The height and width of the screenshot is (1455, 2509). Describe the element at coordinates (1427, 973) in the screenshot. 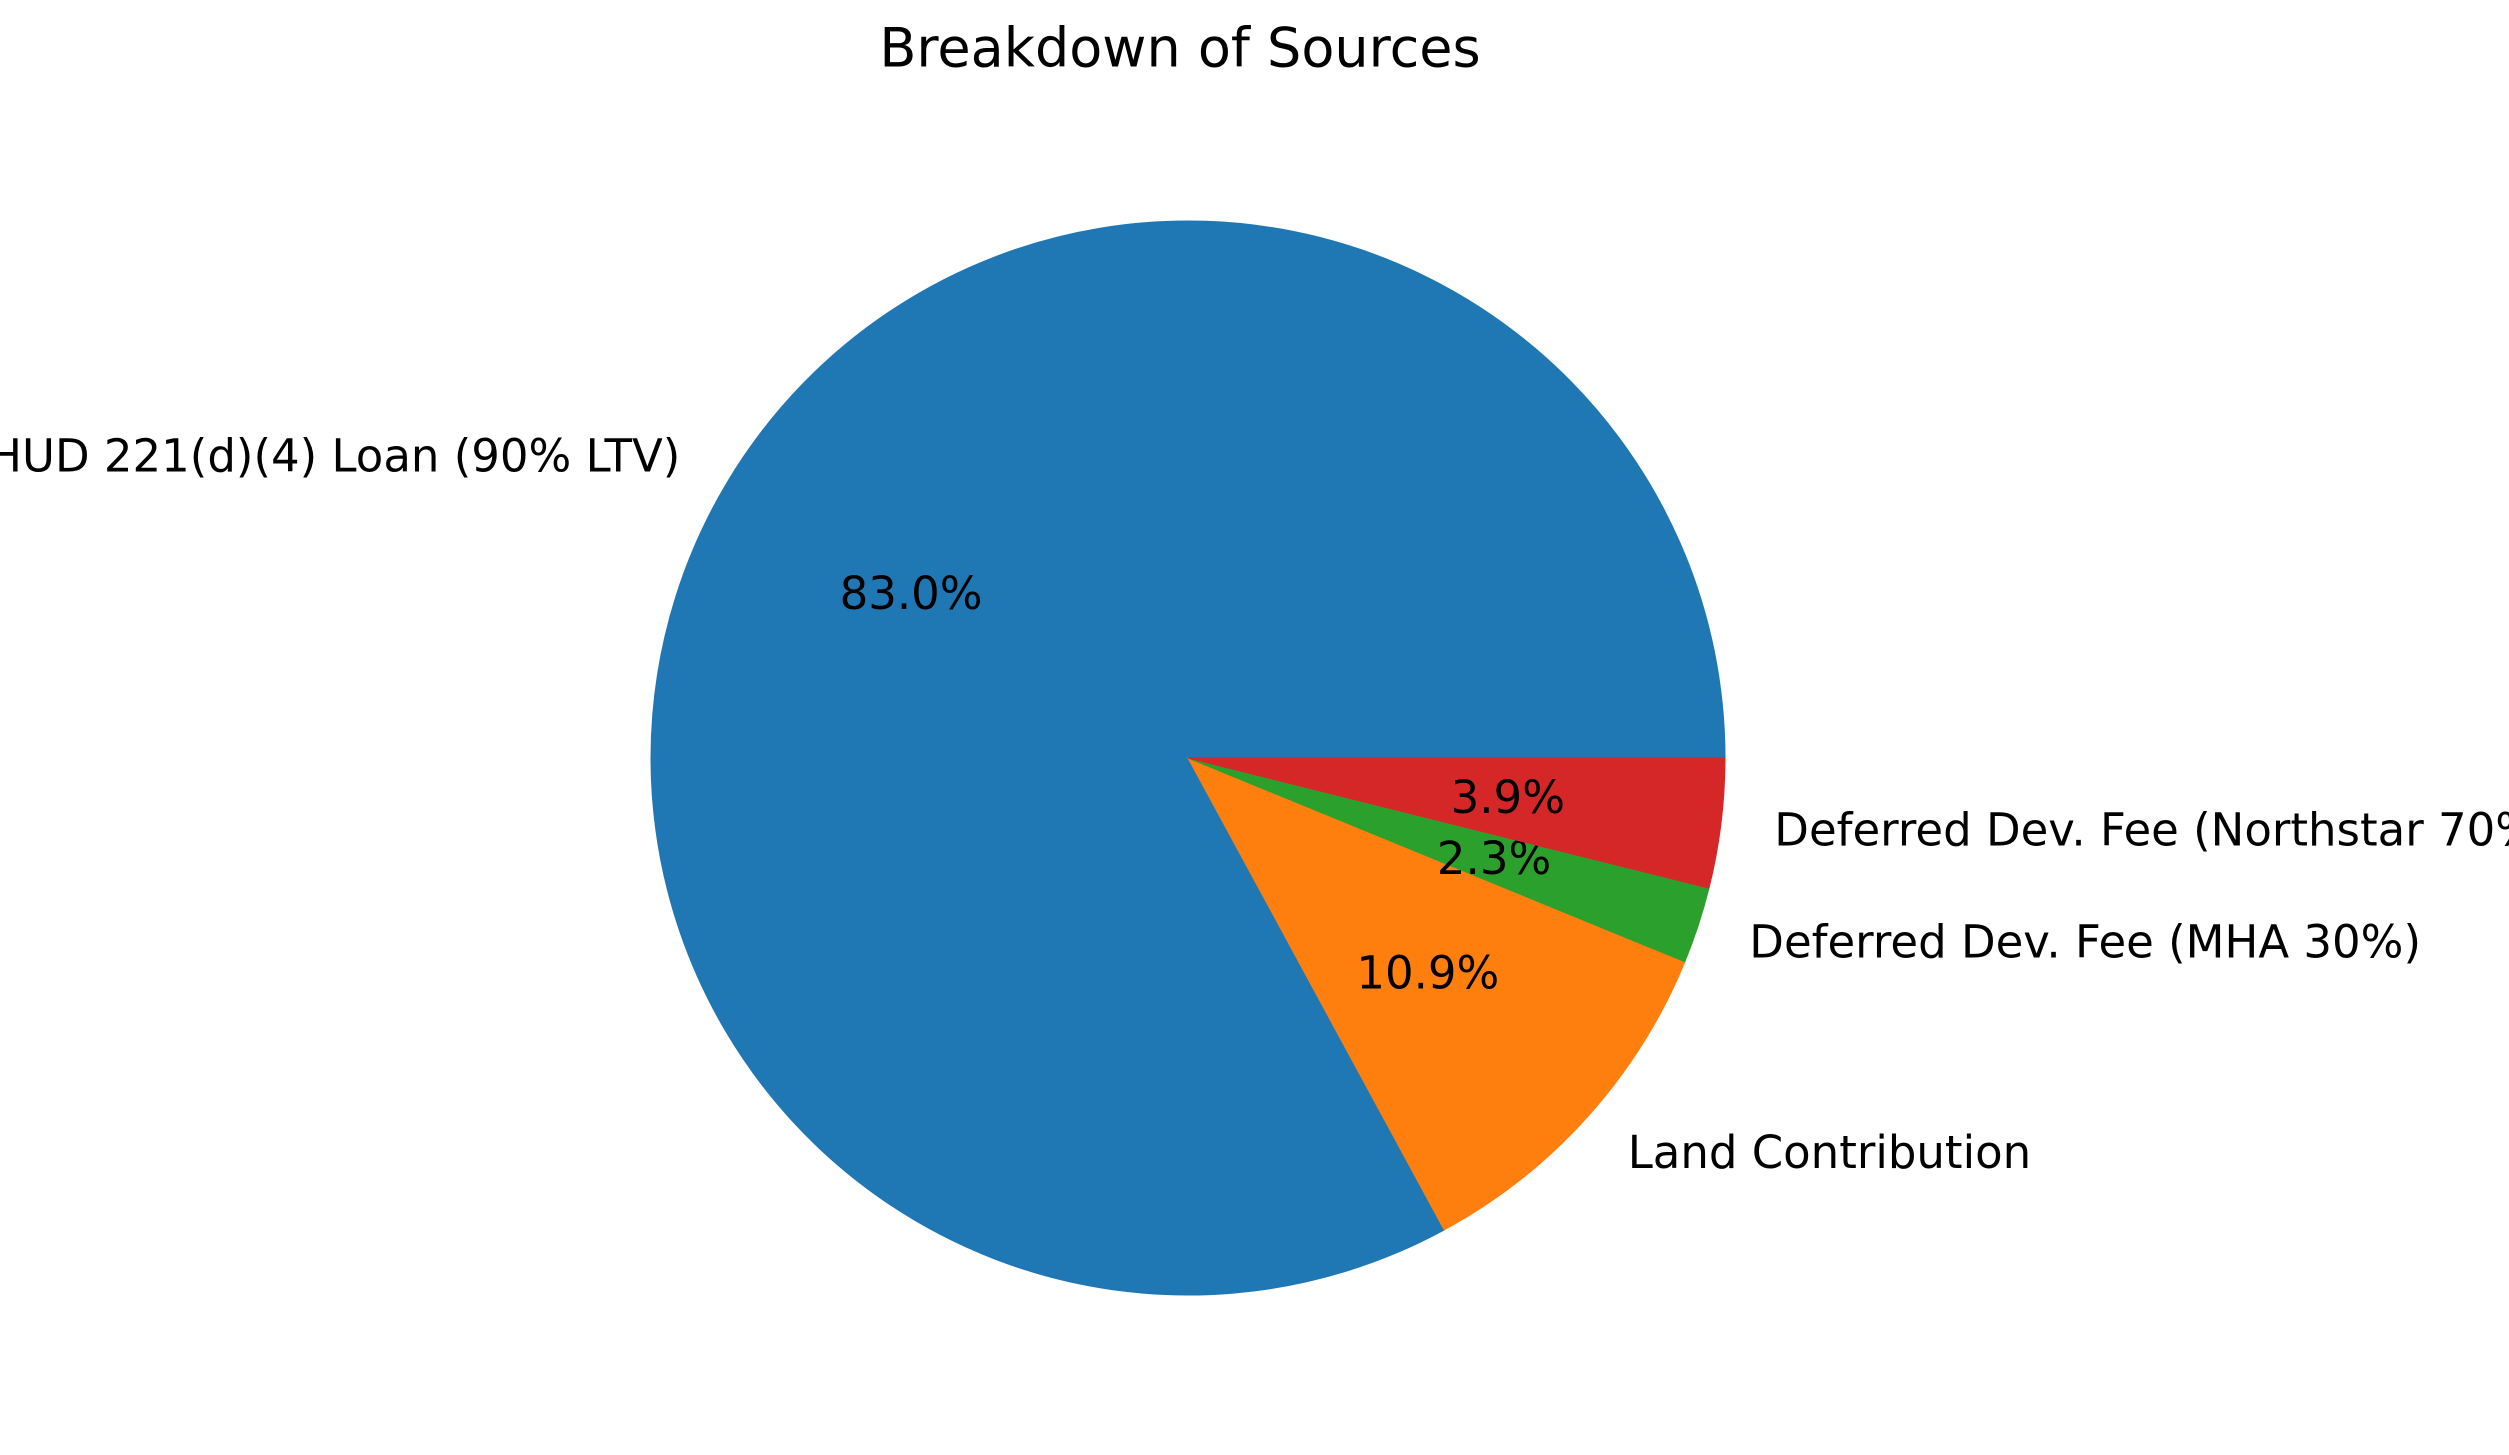

I see `slice-percent-label-1: 10.9%` at that location.